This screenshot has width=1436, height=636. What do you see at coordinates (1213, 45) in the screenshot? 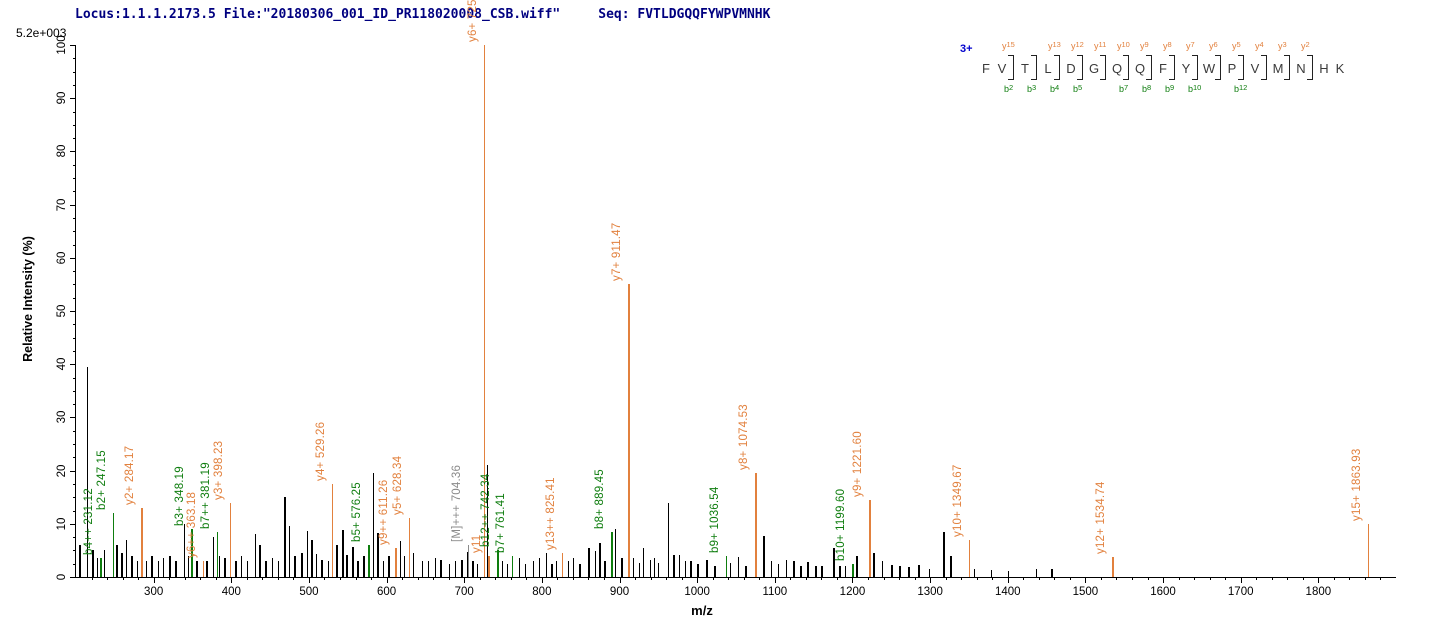
I see `y6-ion-label: y6` at bounding box center [1213, 45].